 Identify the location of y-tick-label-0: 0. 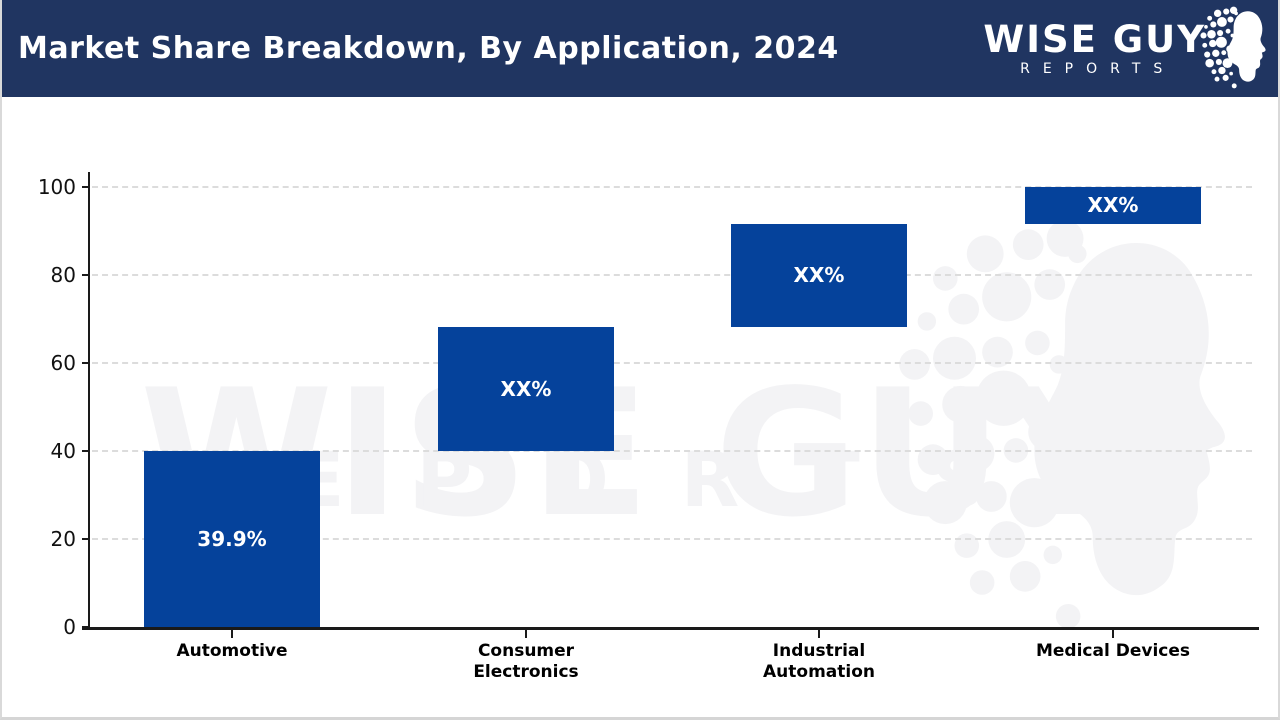
(69, 627).